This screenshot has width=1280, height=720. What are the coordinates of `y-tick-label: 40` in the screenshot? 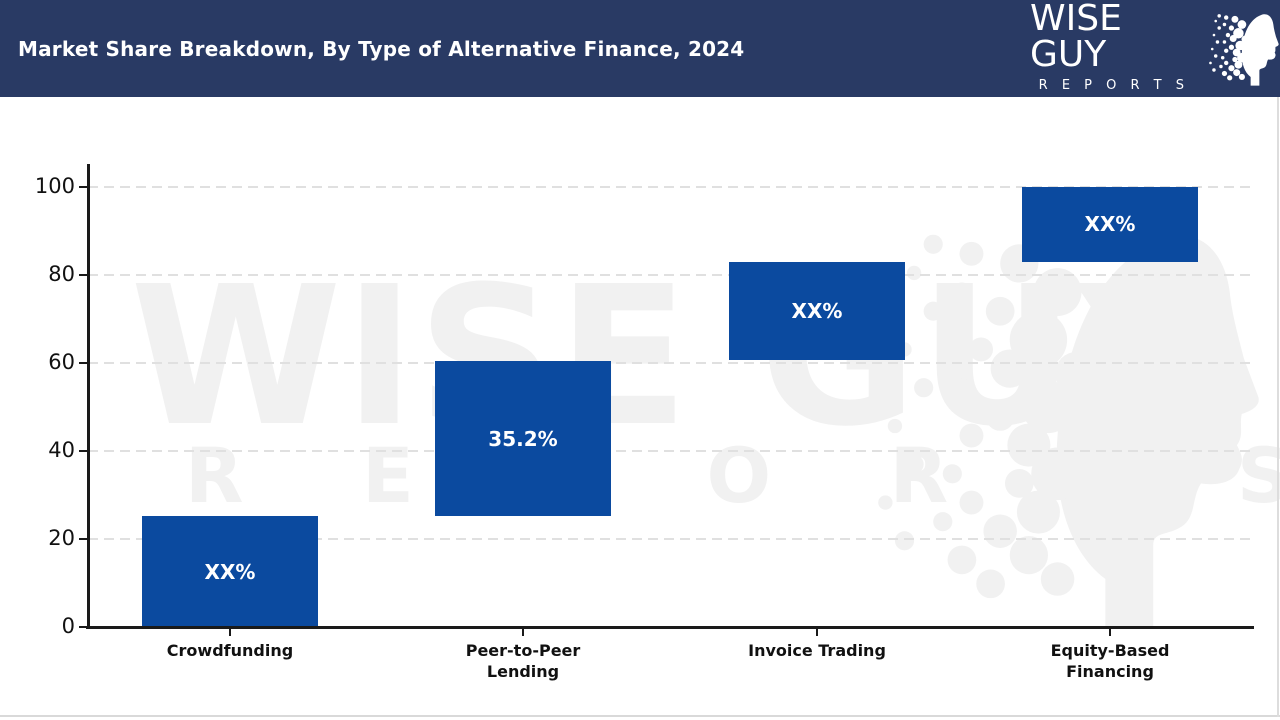 It's located at (61, 450).